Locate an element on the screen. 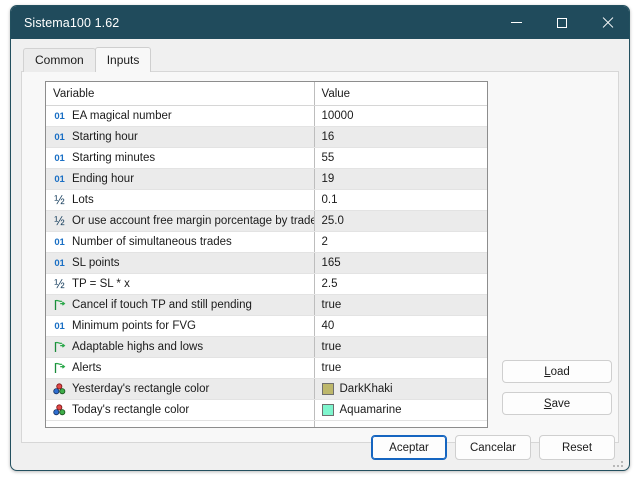  load-button-label: Load is located at coordinates (557, 371).